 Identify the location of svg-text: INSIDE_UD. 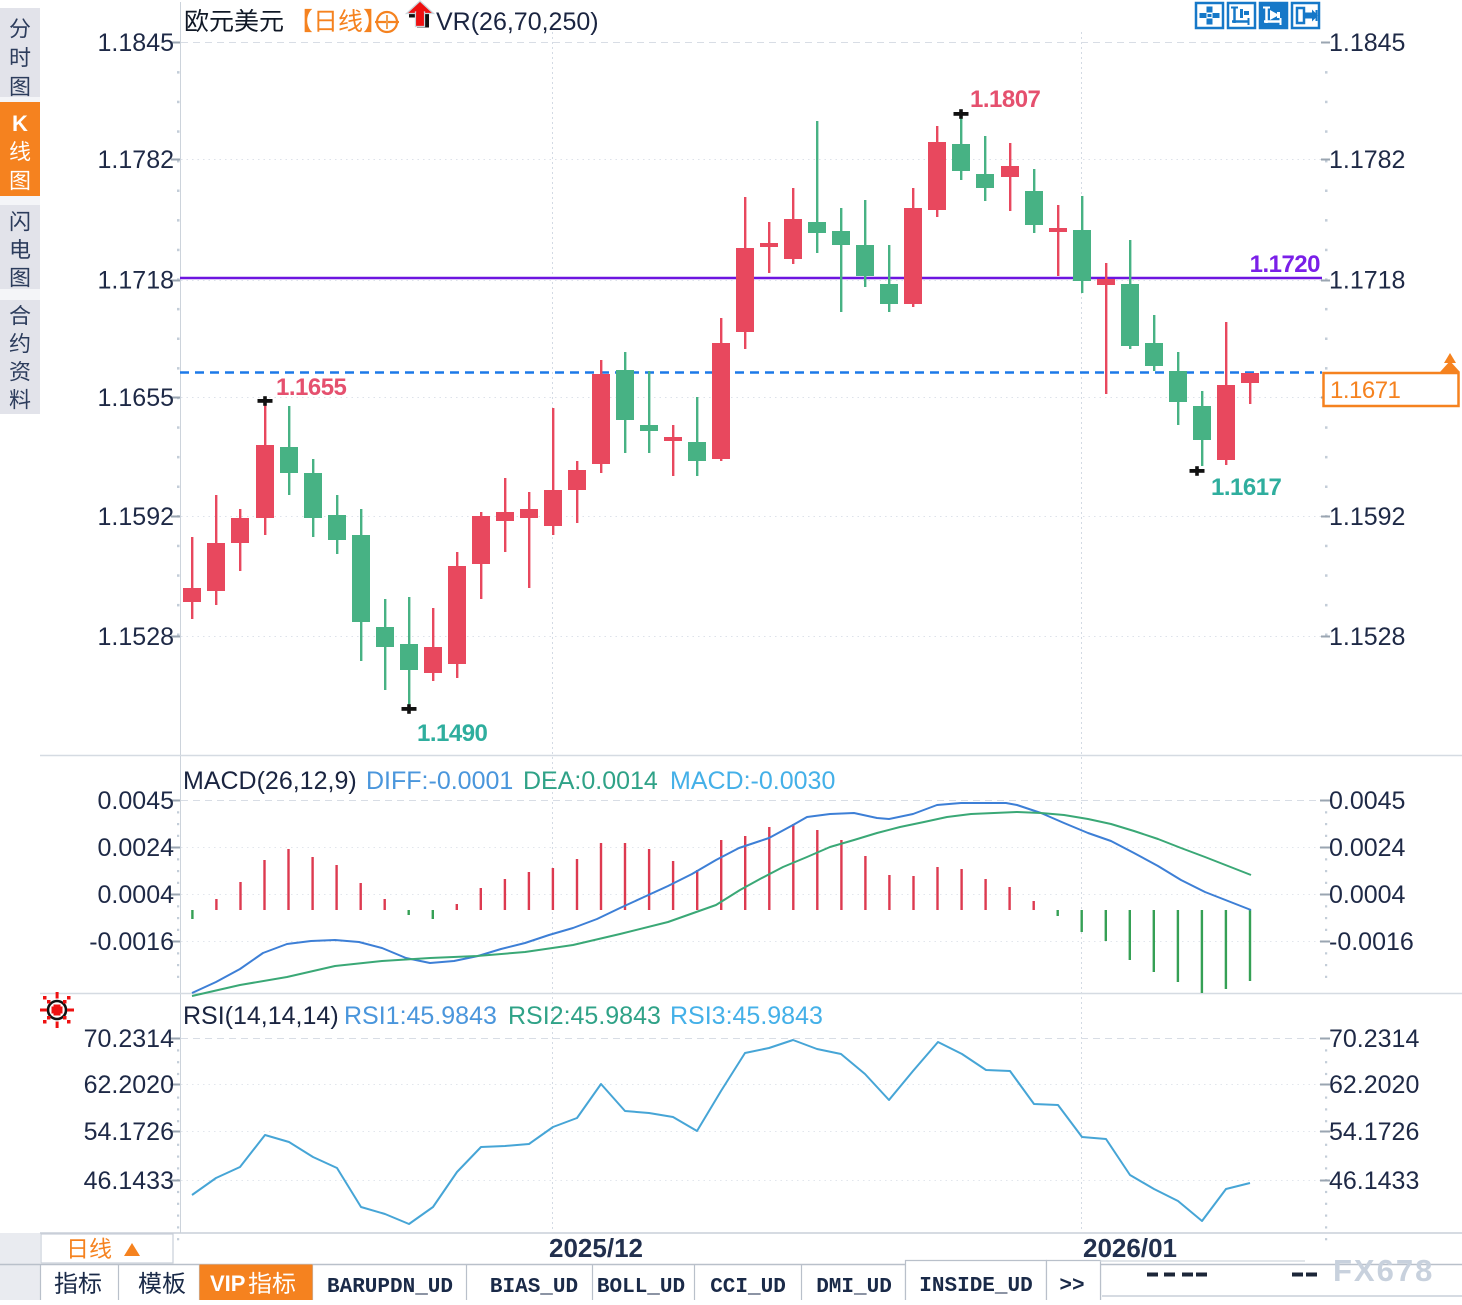
(975, 1286).